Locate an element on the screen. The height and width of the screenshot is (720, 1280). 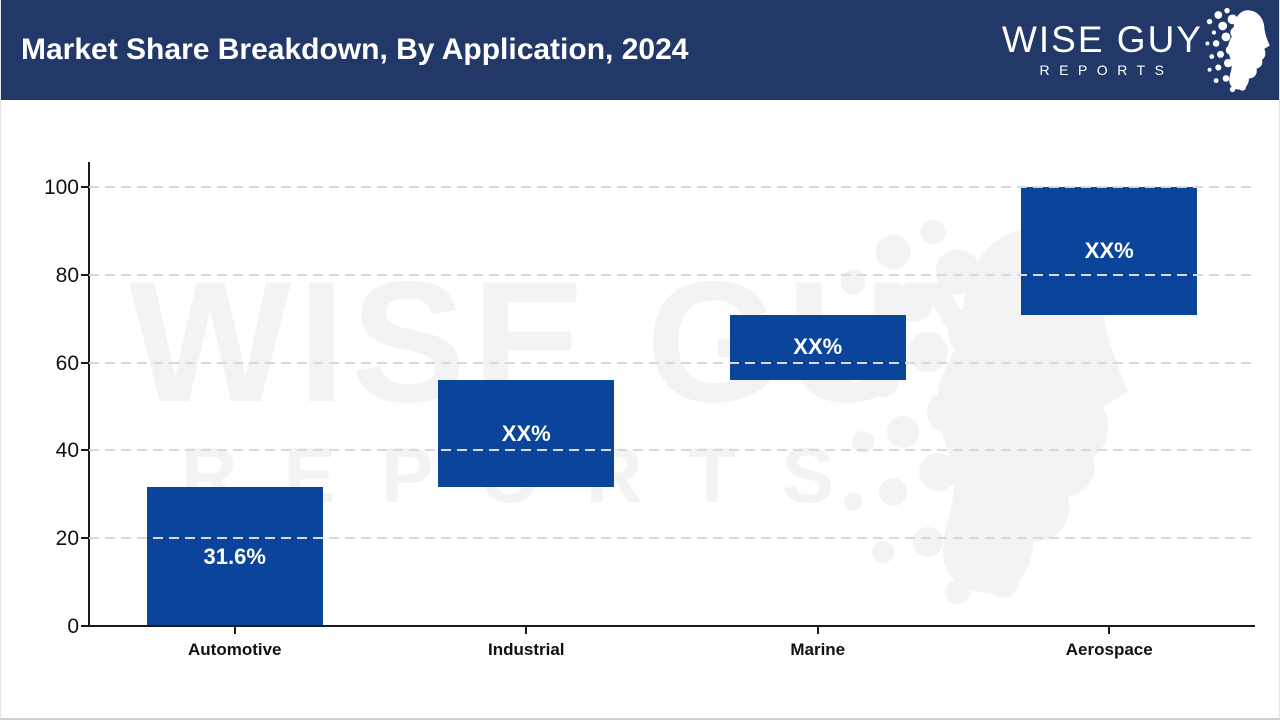
wiseguy-logo: WISE GUY REPORTS is located at coordinates (1102, 49).